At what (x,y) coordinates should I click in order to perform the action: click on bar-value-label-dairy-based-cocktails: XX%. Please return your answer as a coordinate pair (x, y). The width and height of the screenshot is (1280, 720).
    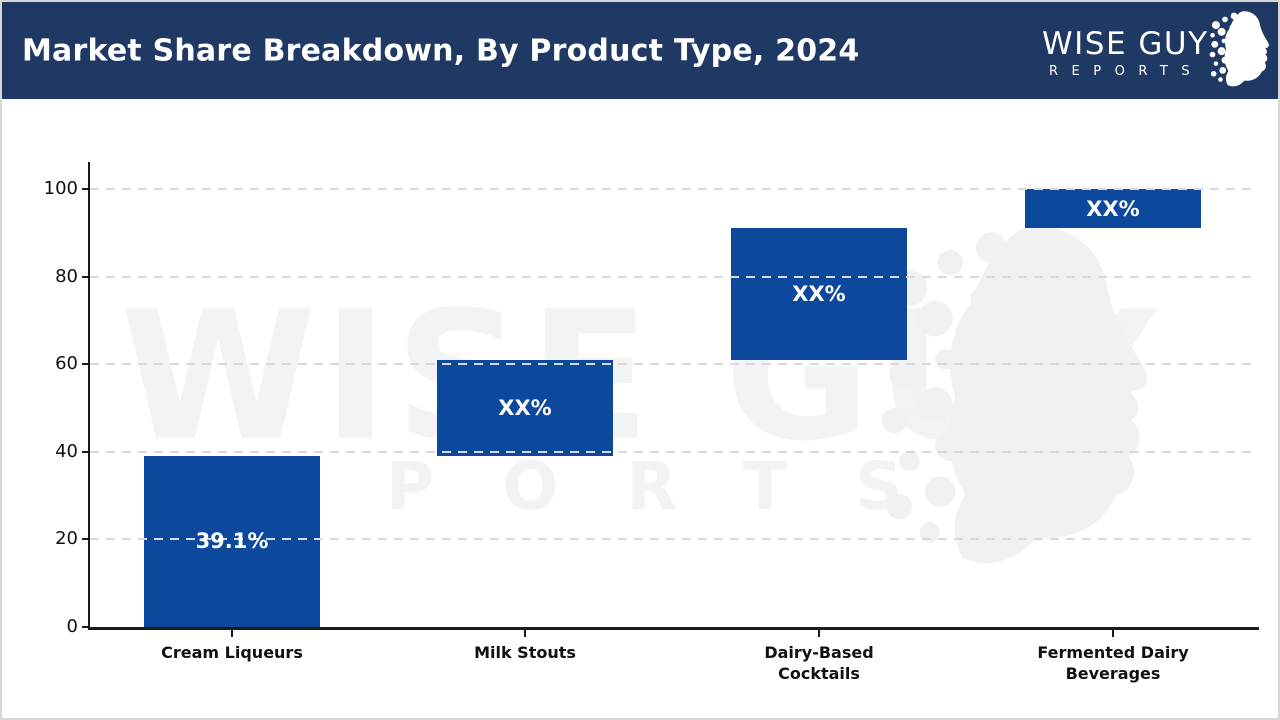
    Looking at the image, I should click on (819, 294).